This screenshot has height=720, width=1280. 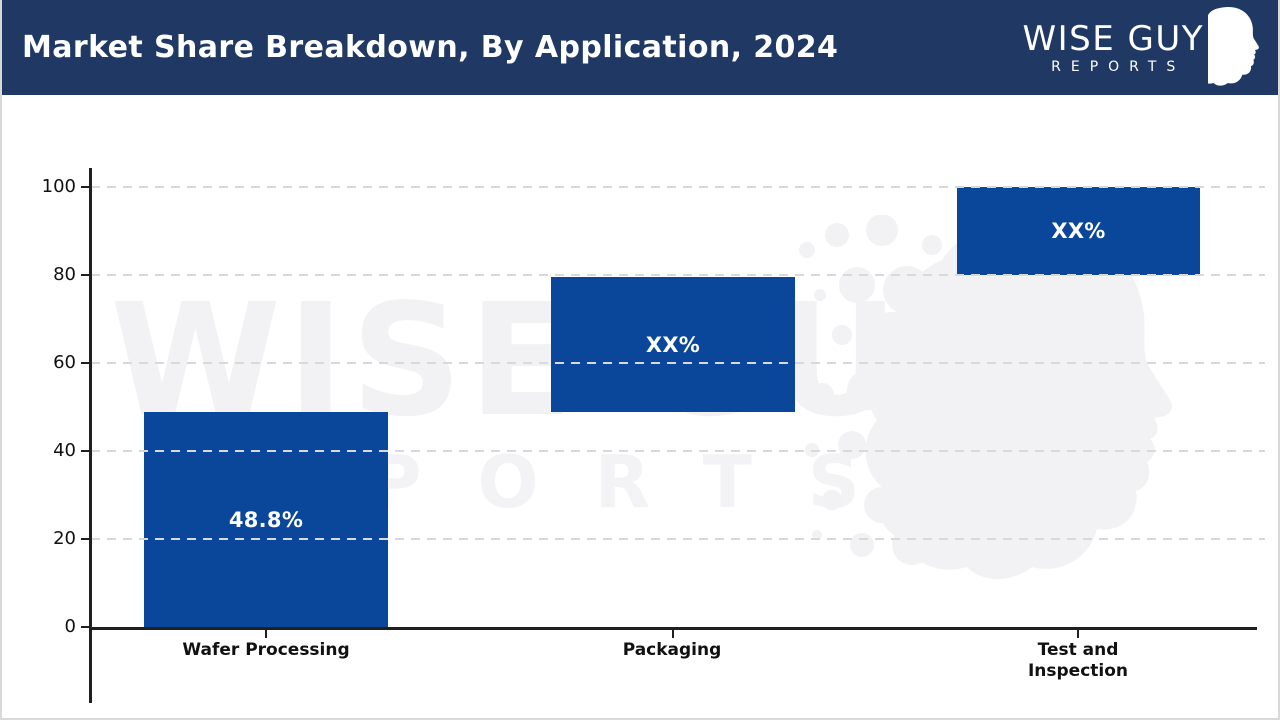 What do you see at coordinates (64, 362) in the screenshot?
I see `y-tick-label: 60` at bounding box center [64, 362].